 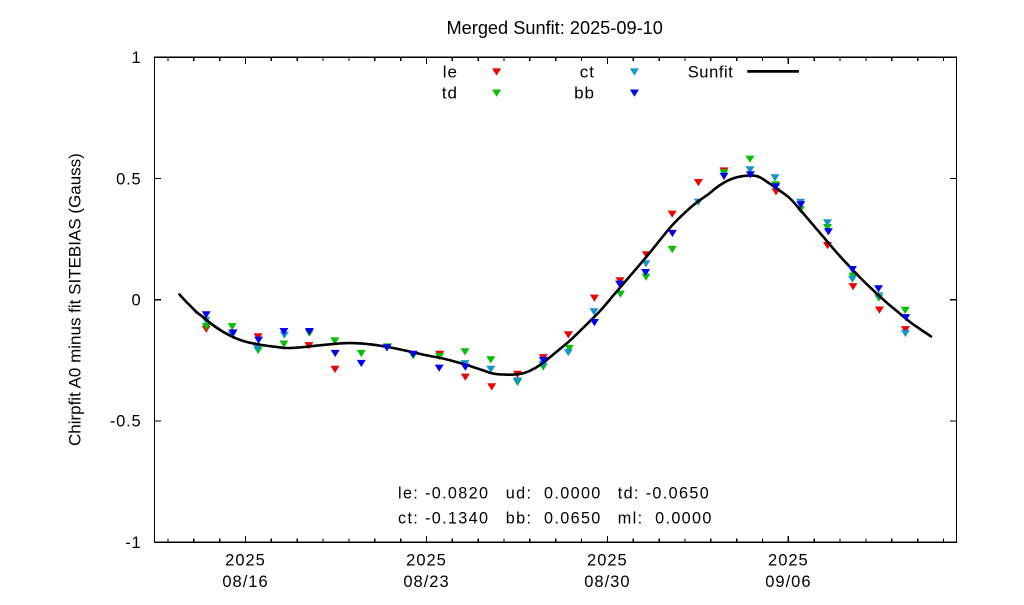 I want to click on svg-text: 1, so click(x=137, y=58).